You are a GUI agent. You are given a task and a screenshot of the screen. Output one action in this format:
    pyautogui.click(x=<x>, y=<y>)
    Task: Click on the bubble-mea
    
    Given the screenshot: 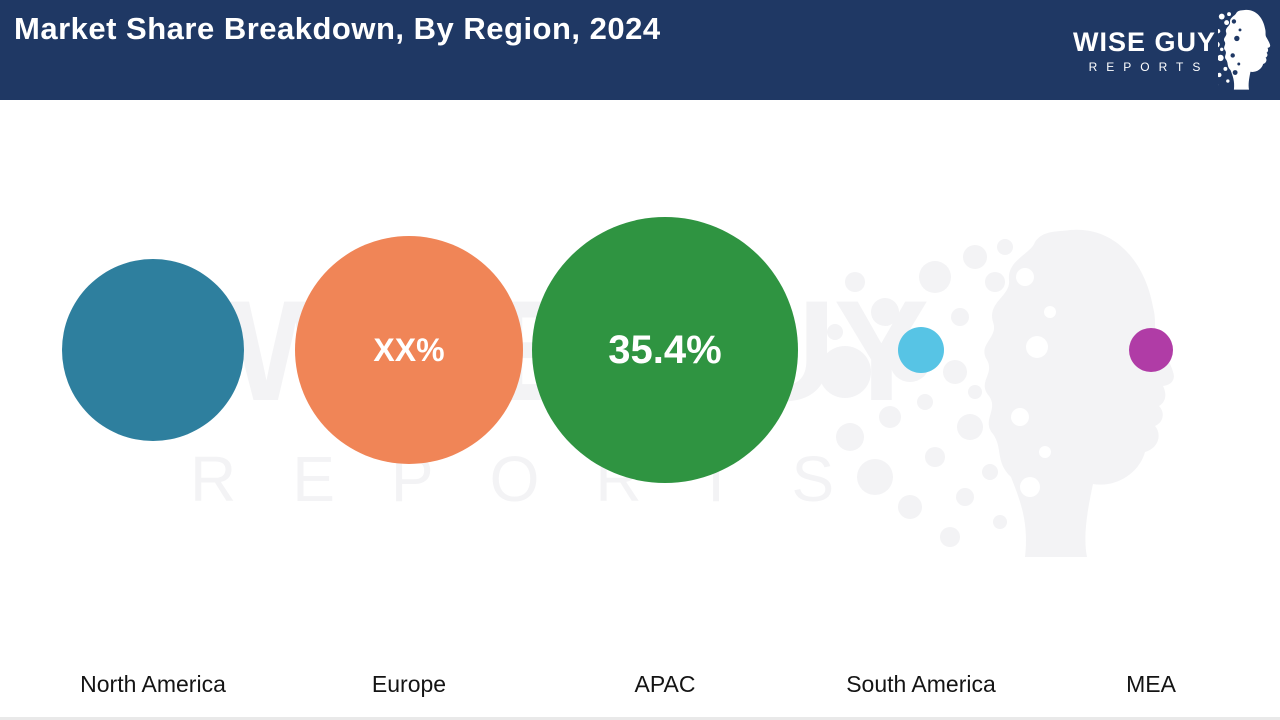 What is the action you would take?
    pyautogui.click(x=1151, y=350)
    